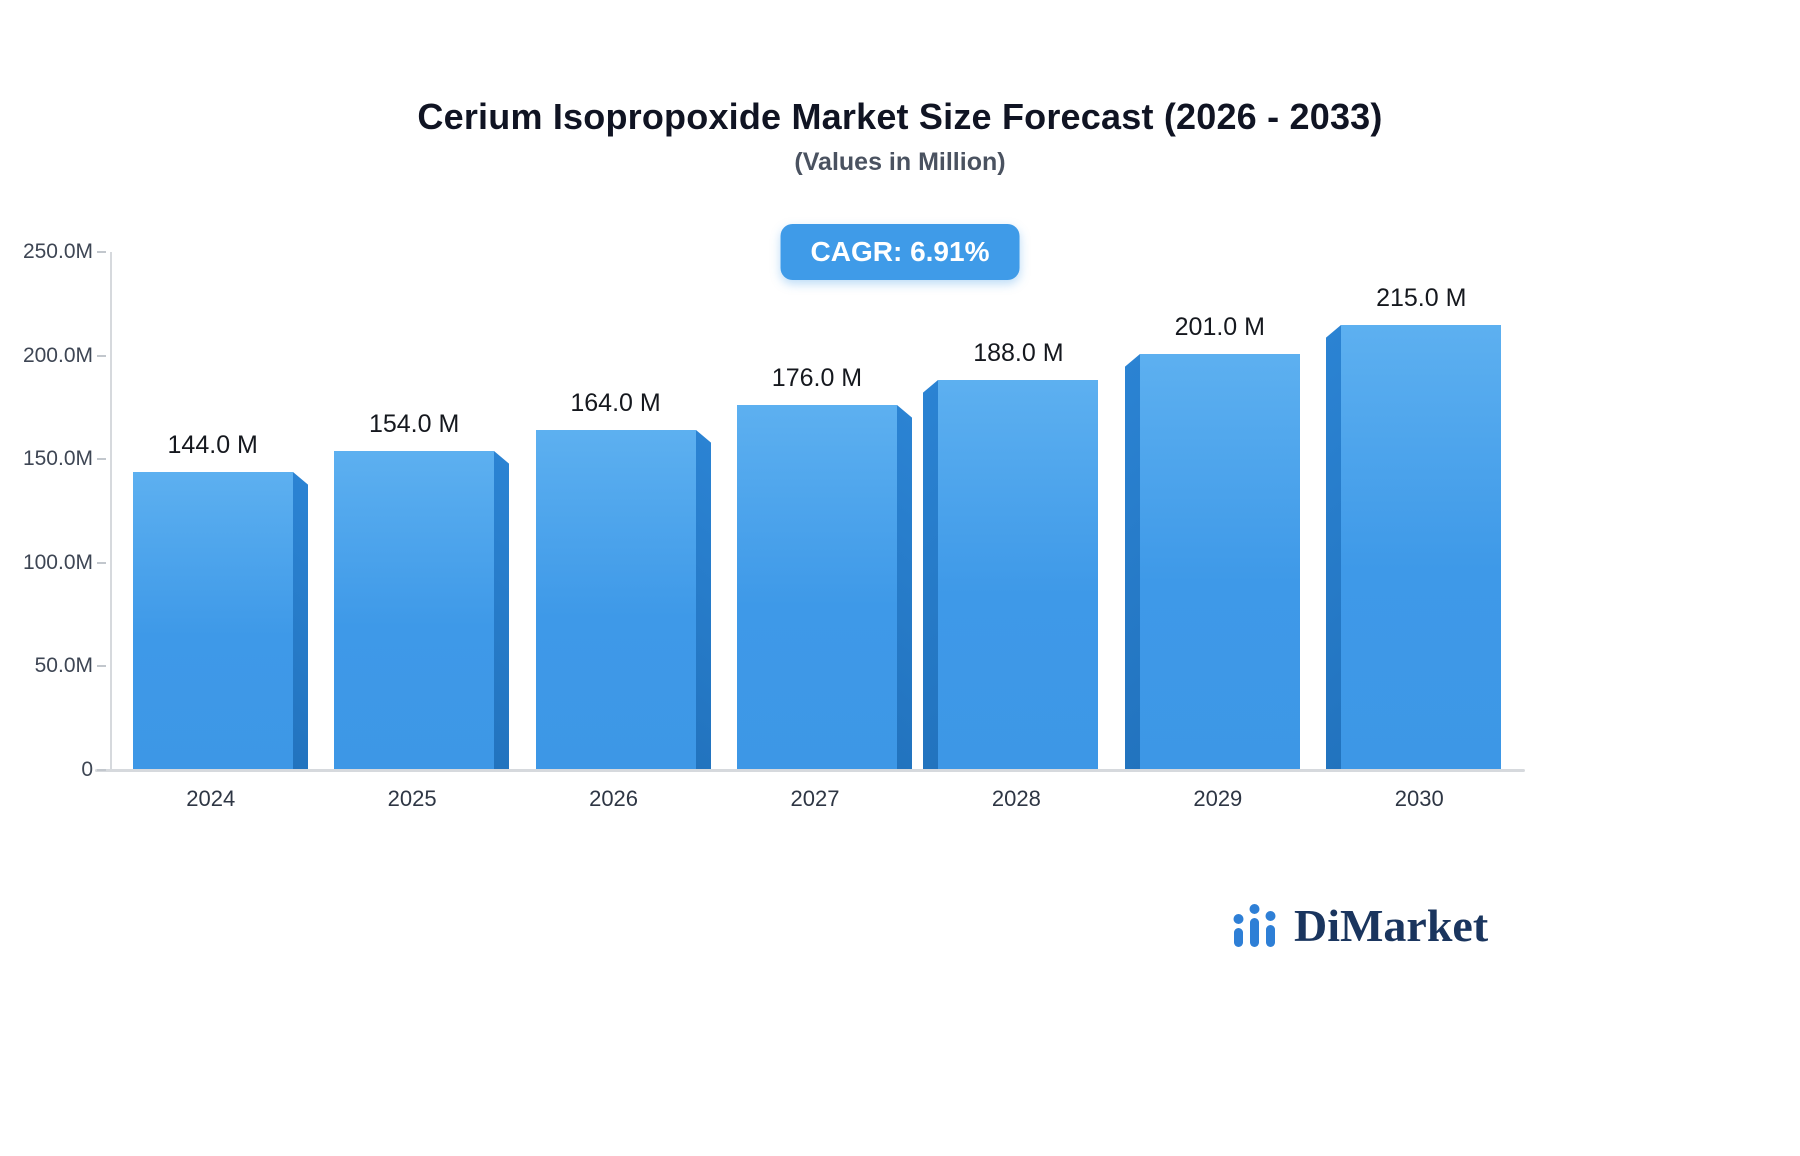  Describe the element at coordinates (57, 562) in the screenshot. I see `y-axis-label: 100.0M` at that location.